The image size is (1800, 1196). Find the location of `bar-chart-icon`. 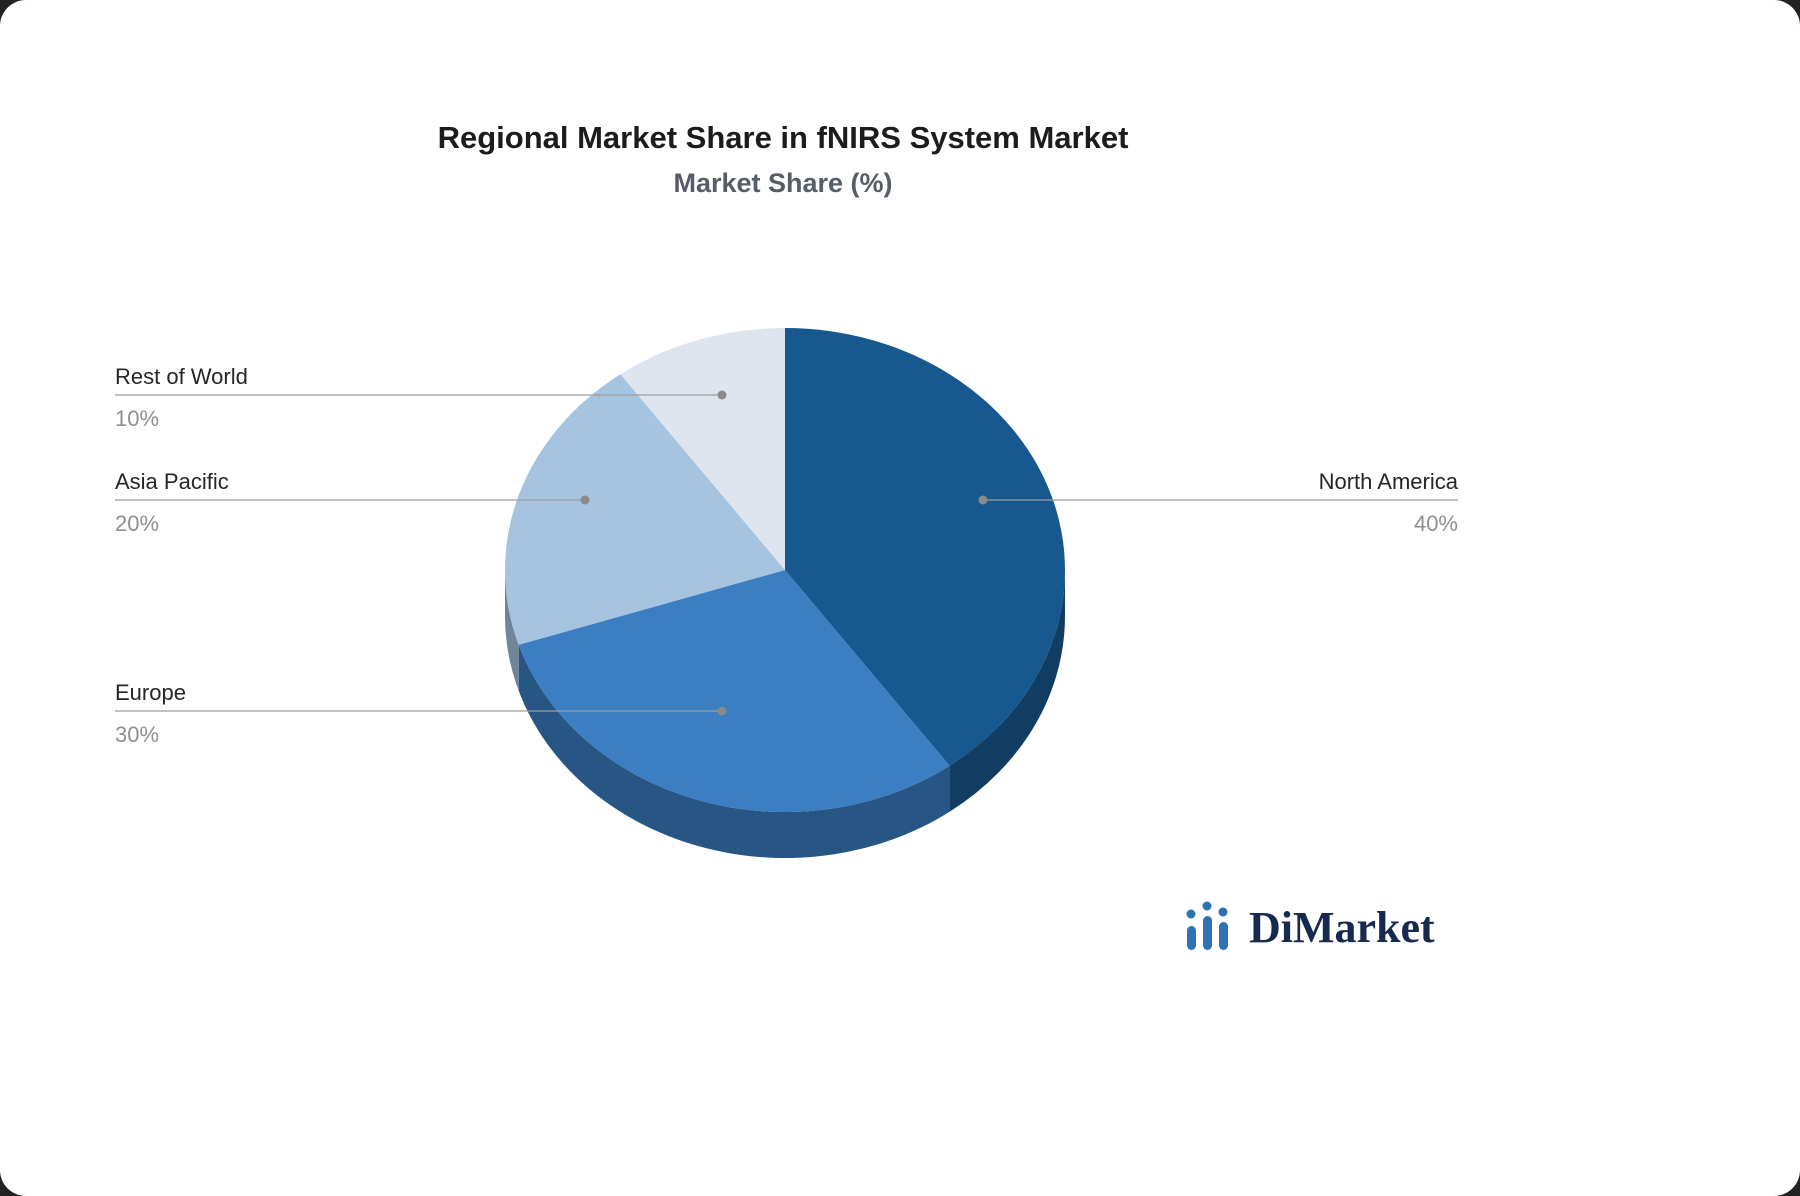

bar-chart-icon is located at coordinates (1207, 925).